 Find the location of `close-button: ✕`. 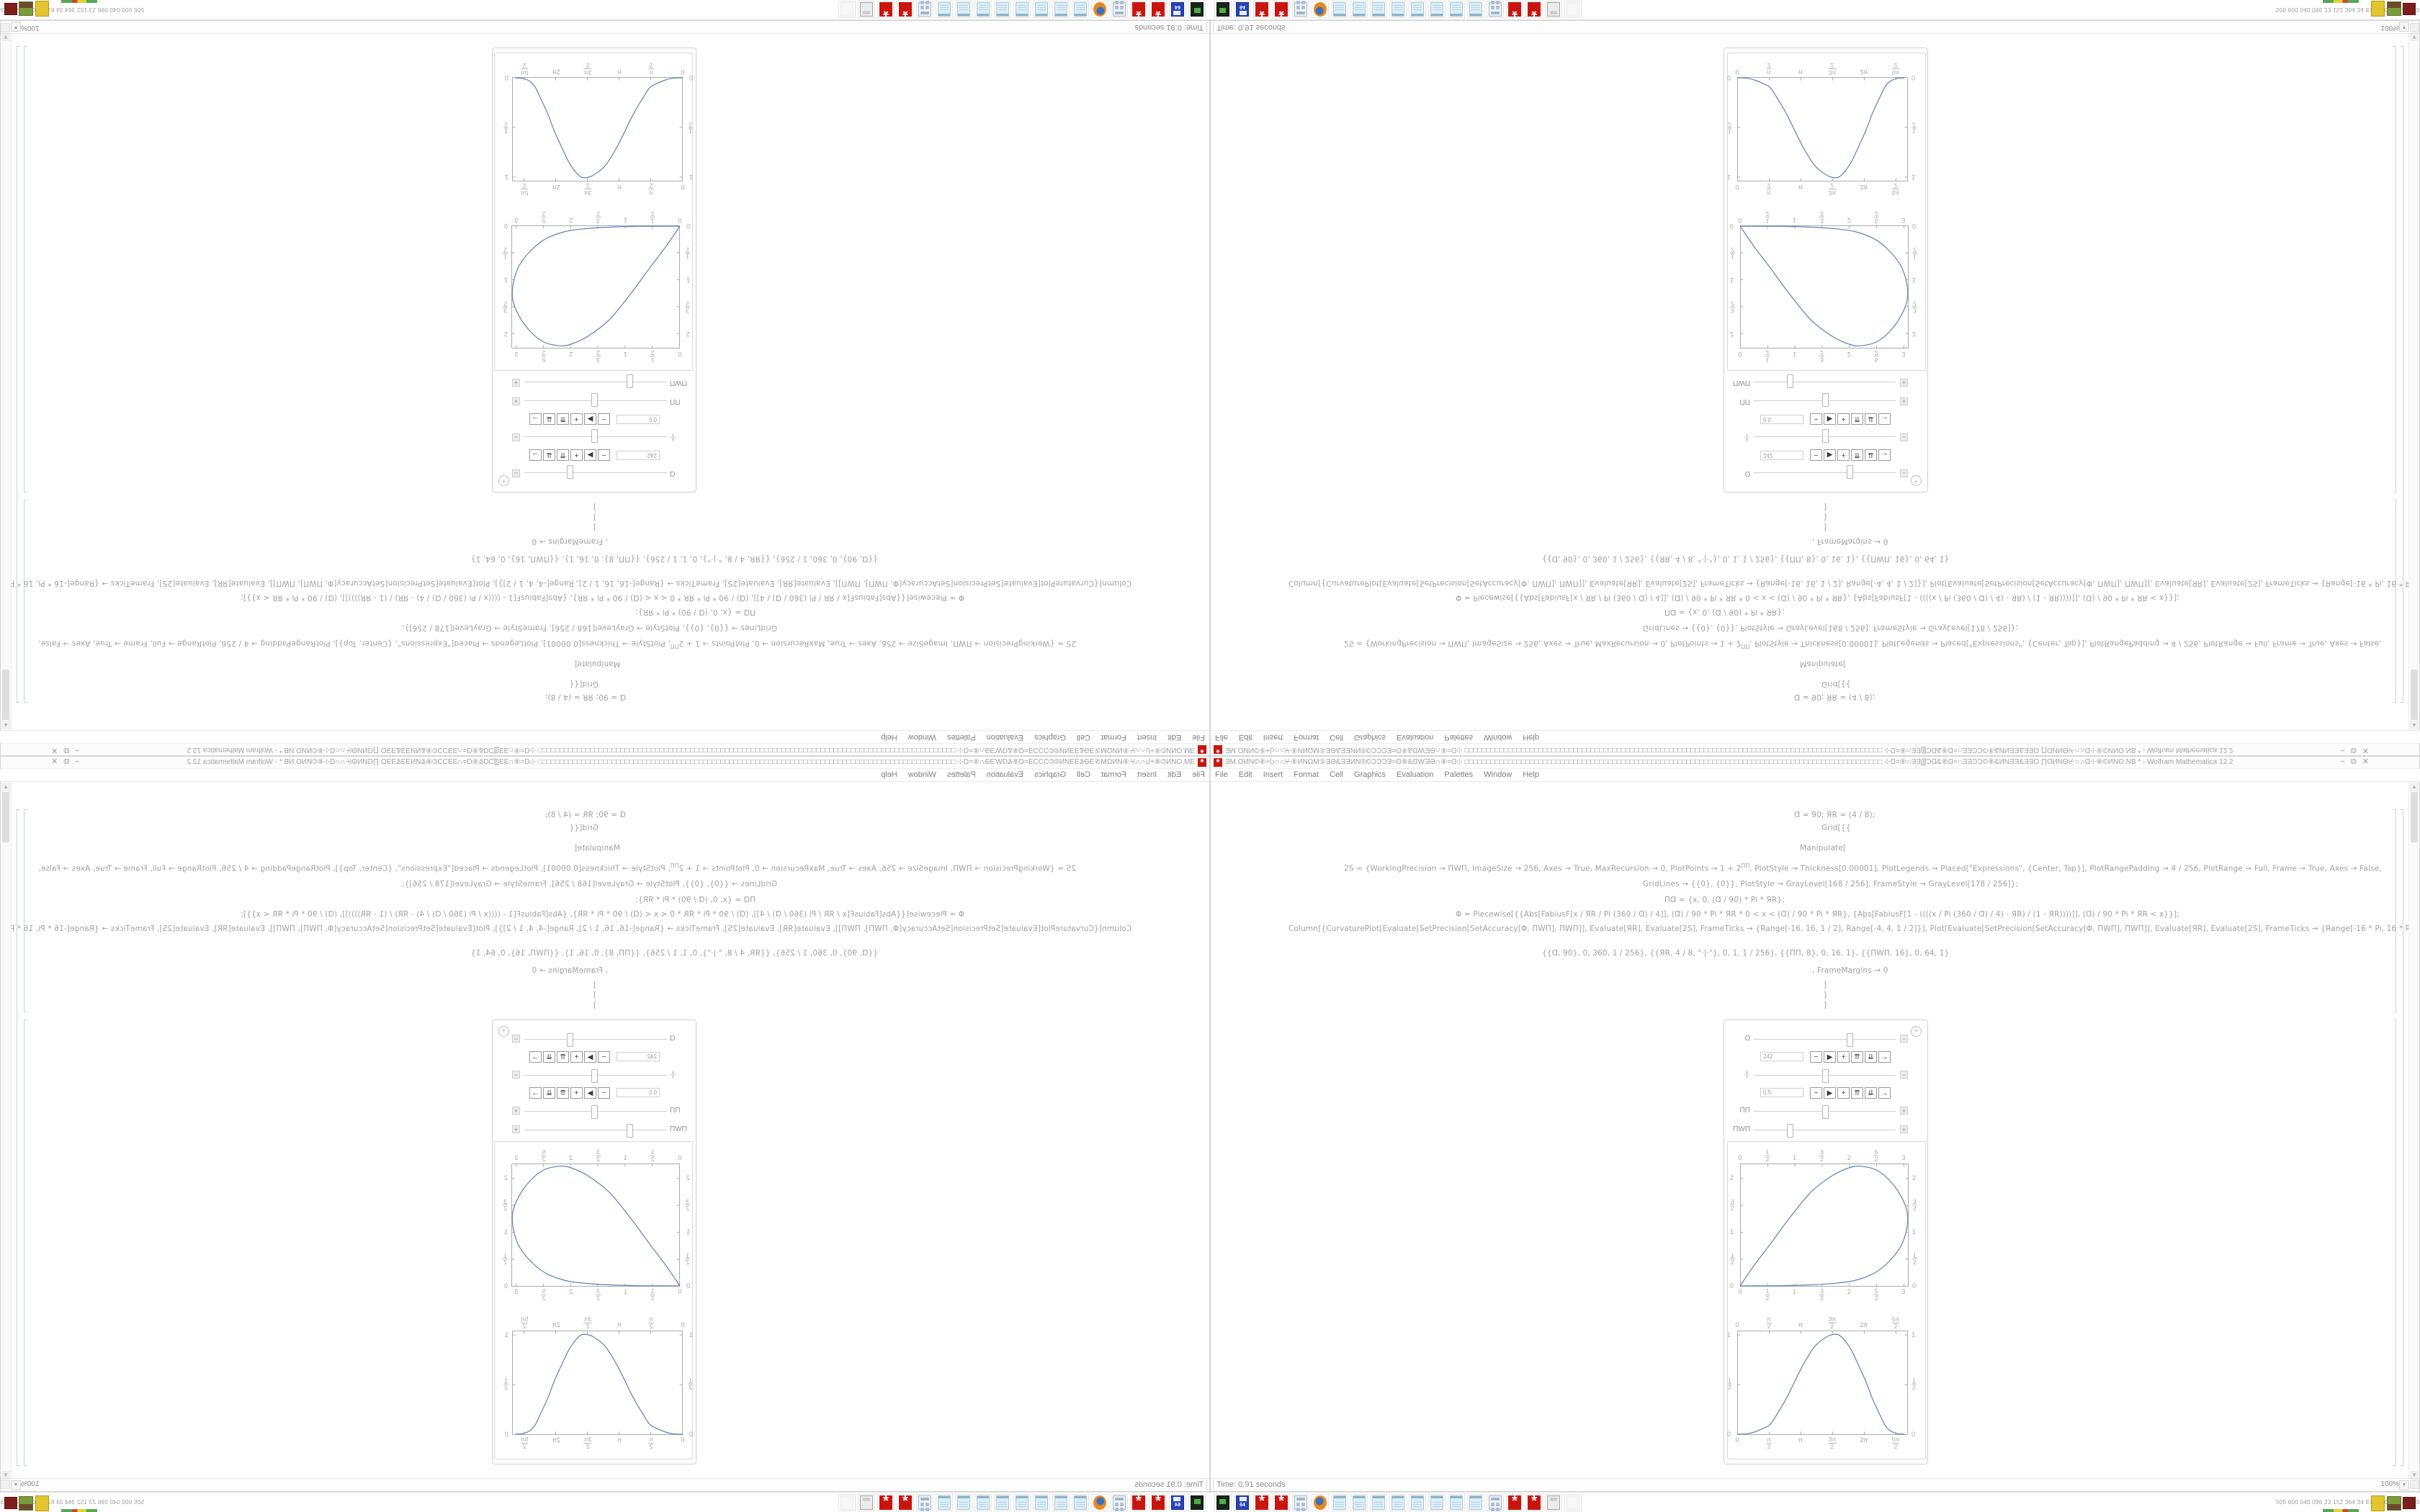

close-button: ✕ is located at coordinates (54, 750).